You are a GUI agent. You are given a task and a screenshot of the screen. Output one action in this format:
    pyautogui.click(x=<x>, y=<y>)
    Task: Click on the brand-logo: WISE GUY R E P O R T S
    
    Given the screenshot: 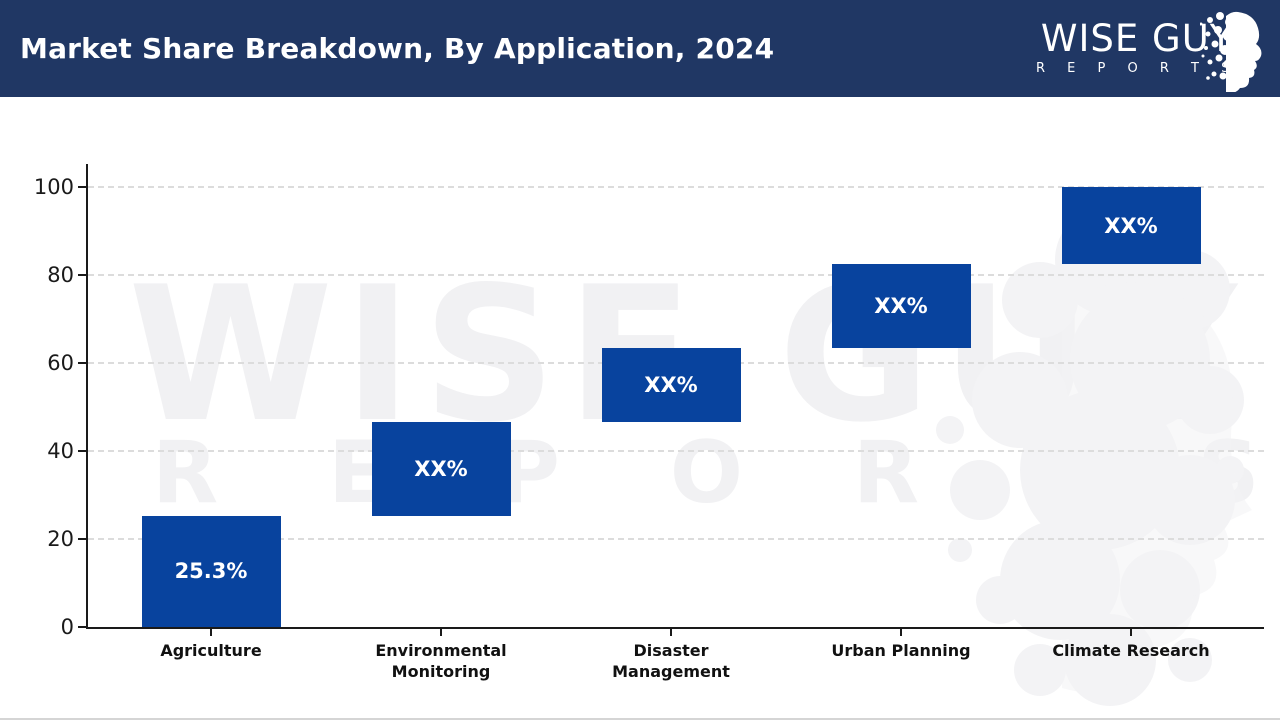 What is the action you would take?
    pyautogui.click(x=1137, y=49)
    